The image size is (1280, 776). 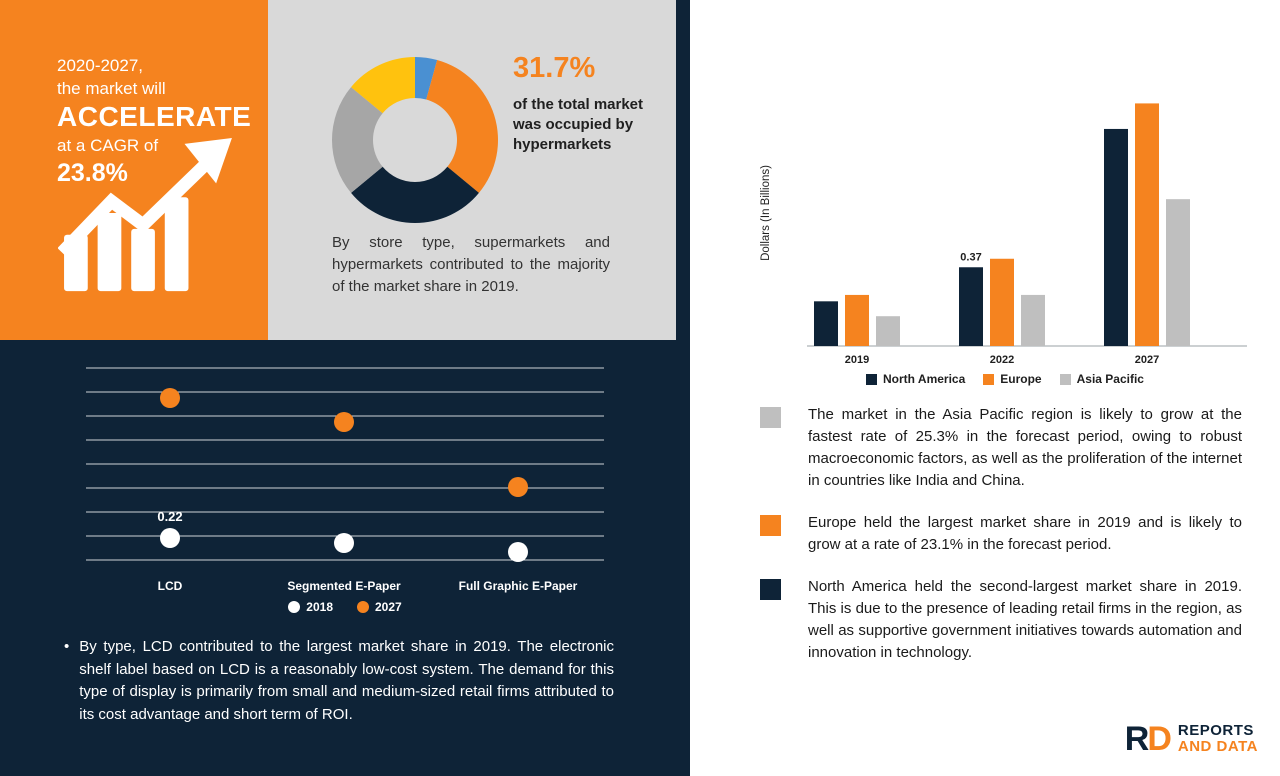 I want to click on legend-swatch-2018, so click(x=294, y=607).